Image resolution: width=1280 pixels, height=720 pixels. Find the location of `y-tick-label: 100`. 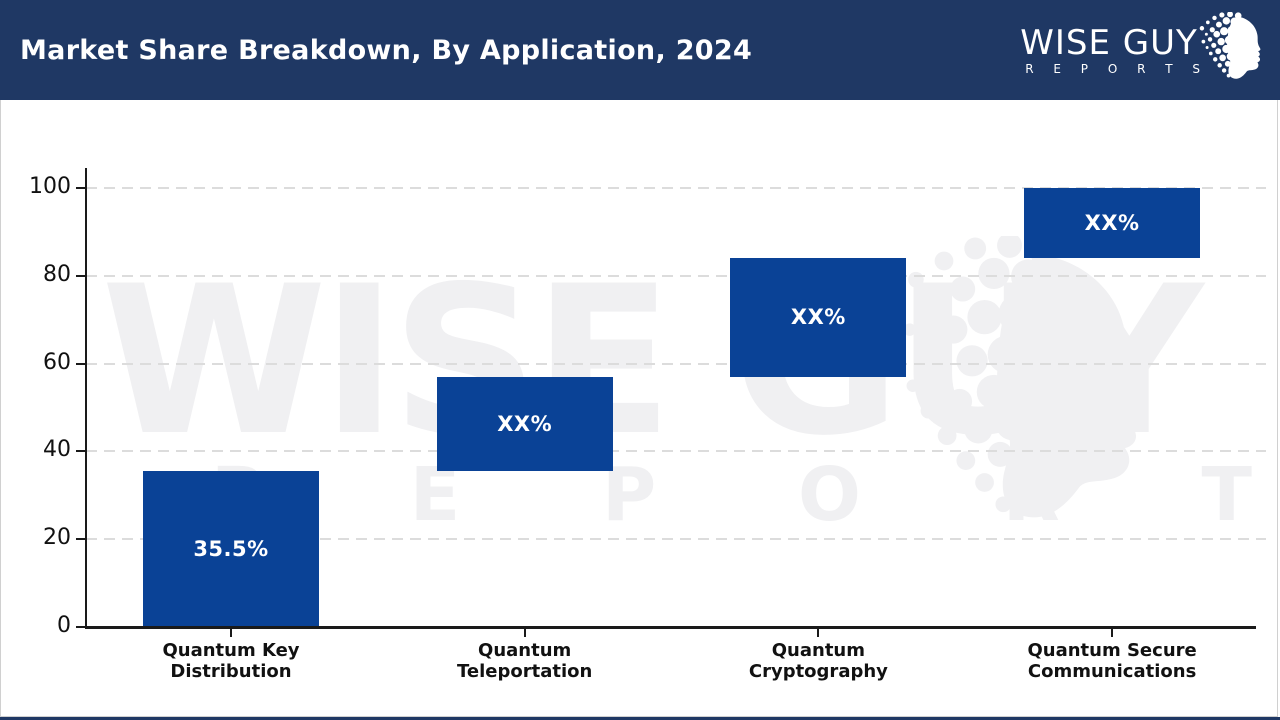

y-tick-label: 100 is located at coordinates (50, 187).